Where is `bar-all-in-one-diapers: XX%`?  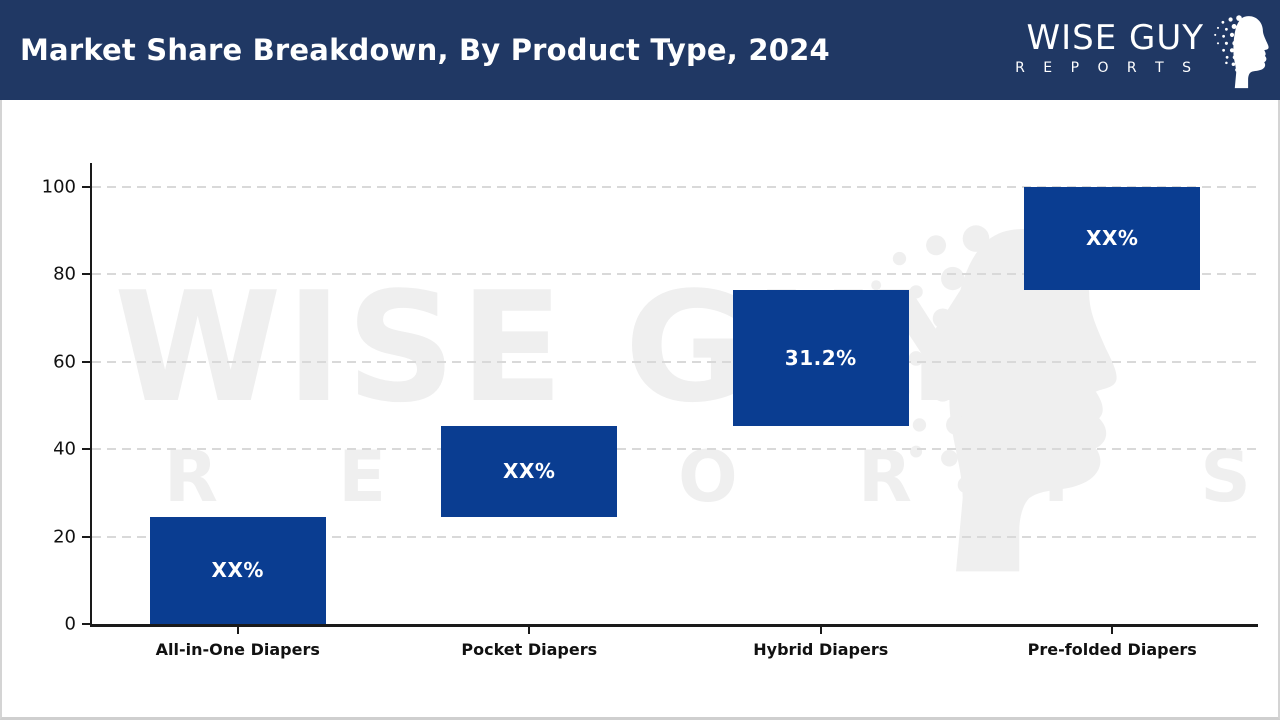
bar-all-in-one-diapers: XX% is located at coordinates (237, 570).